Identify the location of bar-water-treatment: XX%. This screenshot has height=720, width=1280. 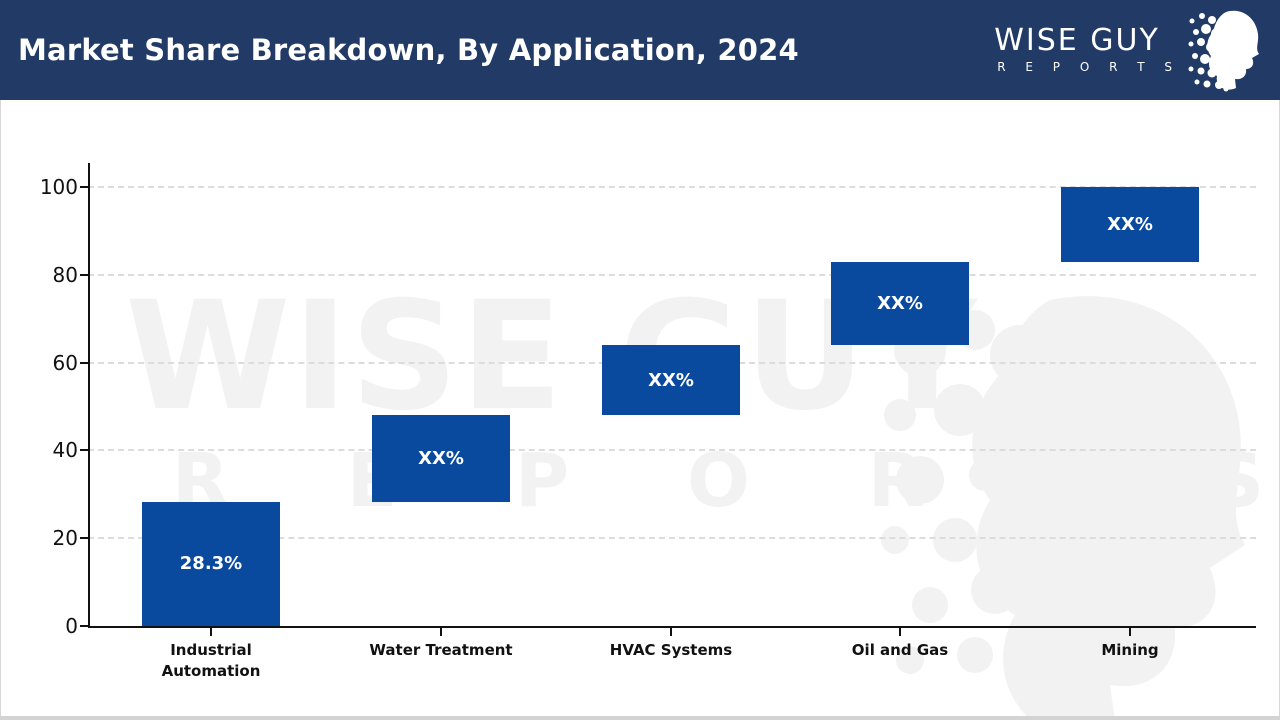
(441, 458).